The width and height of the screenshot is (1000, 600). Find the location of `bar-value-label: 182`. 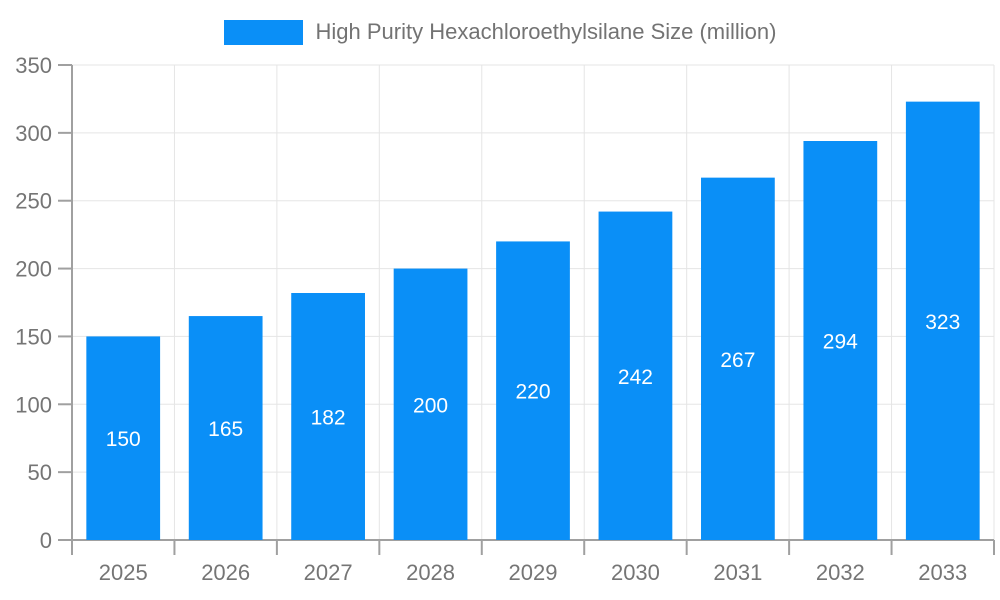

bar-value-label: 182 is located at coordinates (328, 418).